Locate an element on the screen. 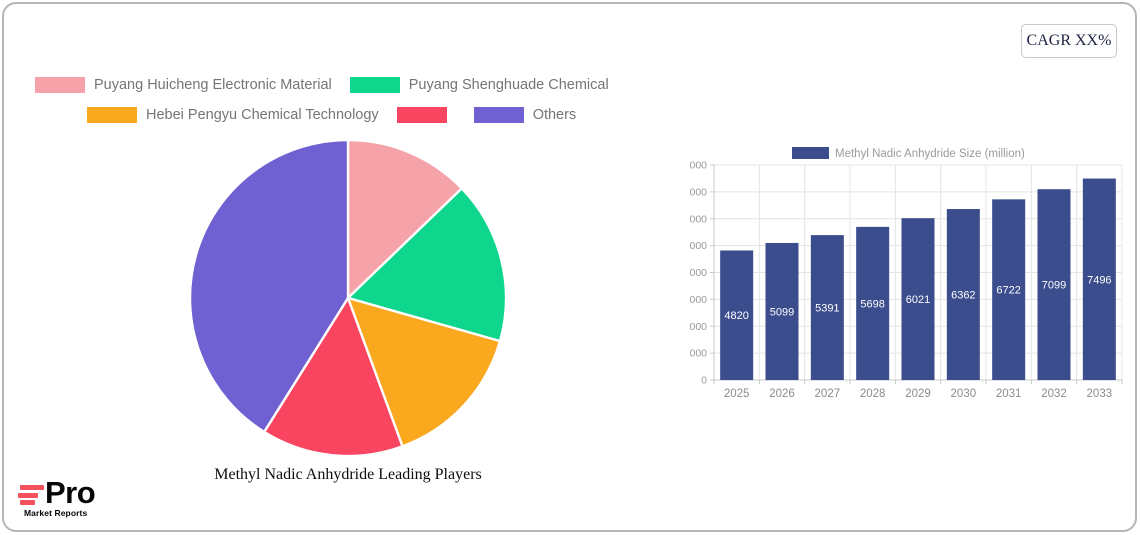 The image size is (1140, 535). bar-legend-swatch is located at coordinates (810, 153).